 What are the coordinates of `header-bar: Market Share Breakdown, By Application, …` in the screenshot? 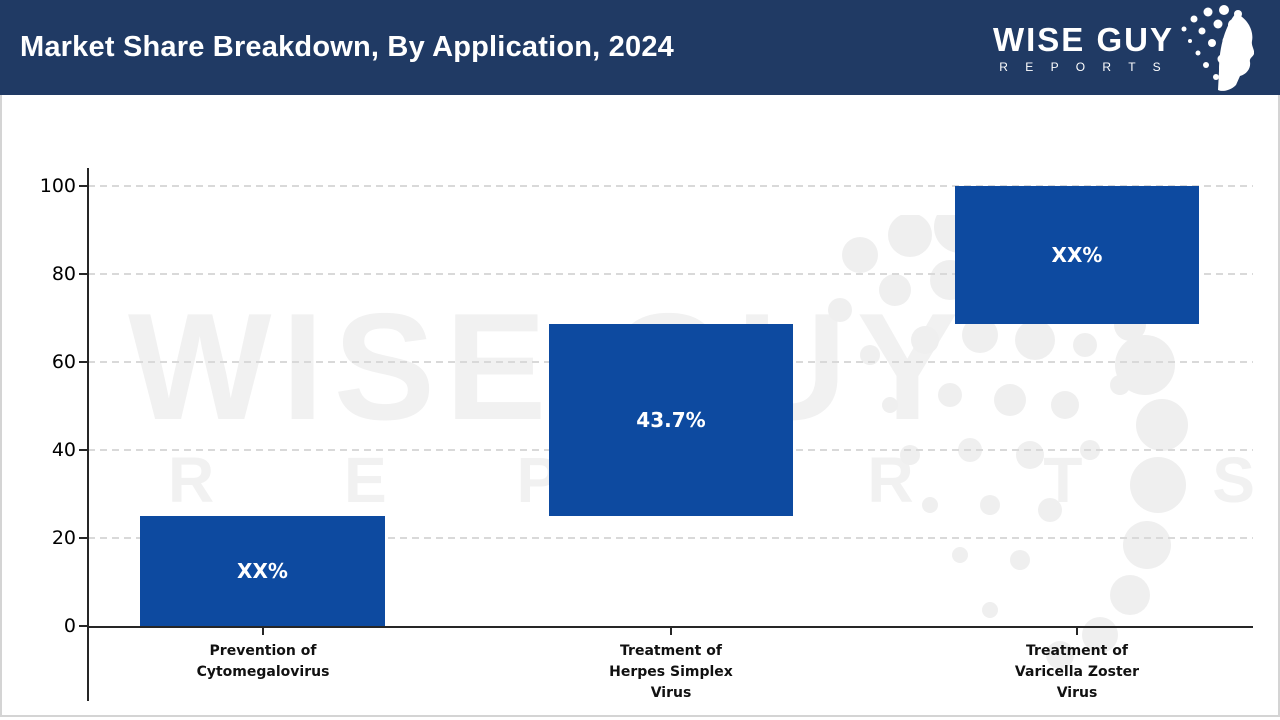 It's located at (640, 47).